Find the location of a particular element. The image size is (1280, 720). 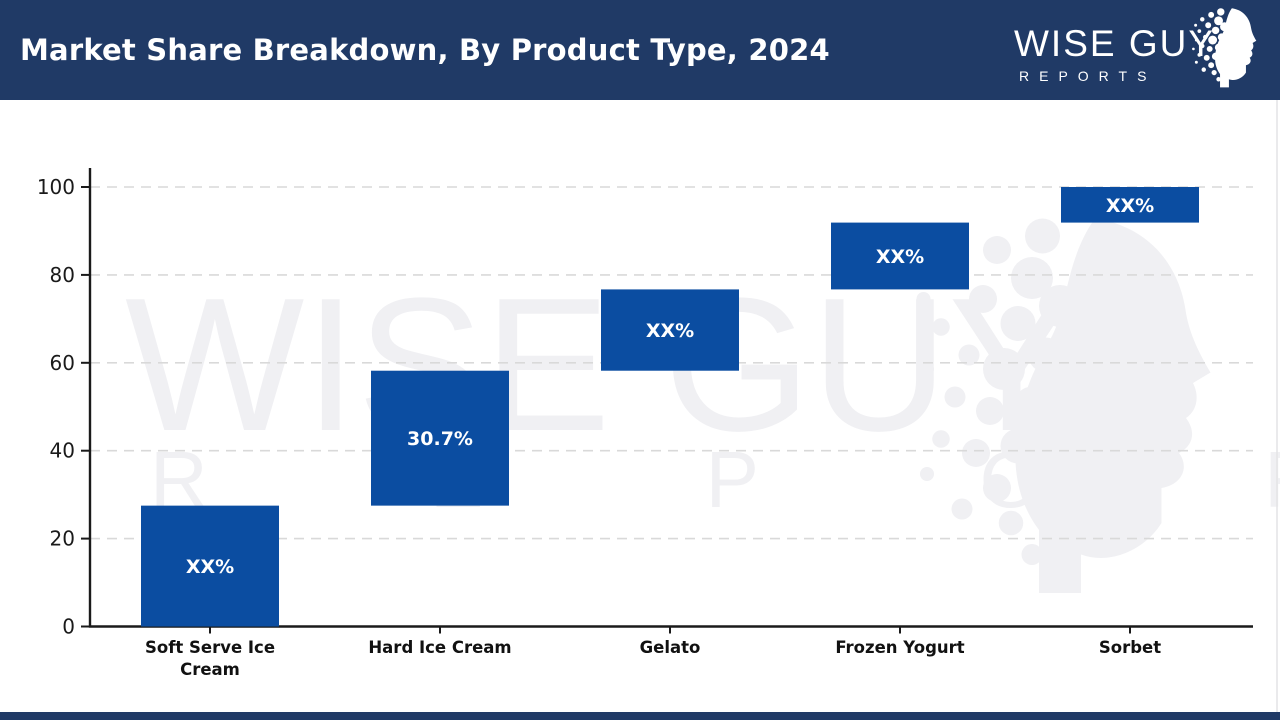

logo-subtext: REPORTS is located at coordinates (1087, 76).